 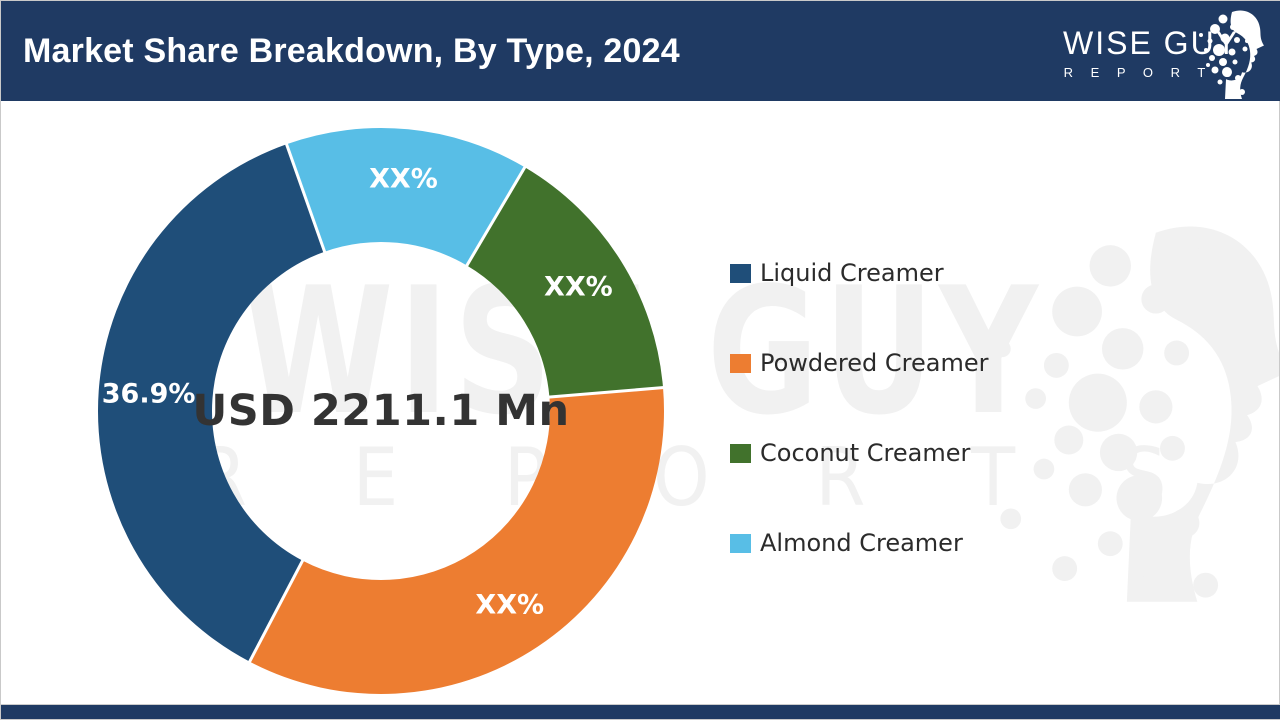 I want to click on legend-item-powdered-creamer: Powdered Creamer, so click(x=859, y=363).